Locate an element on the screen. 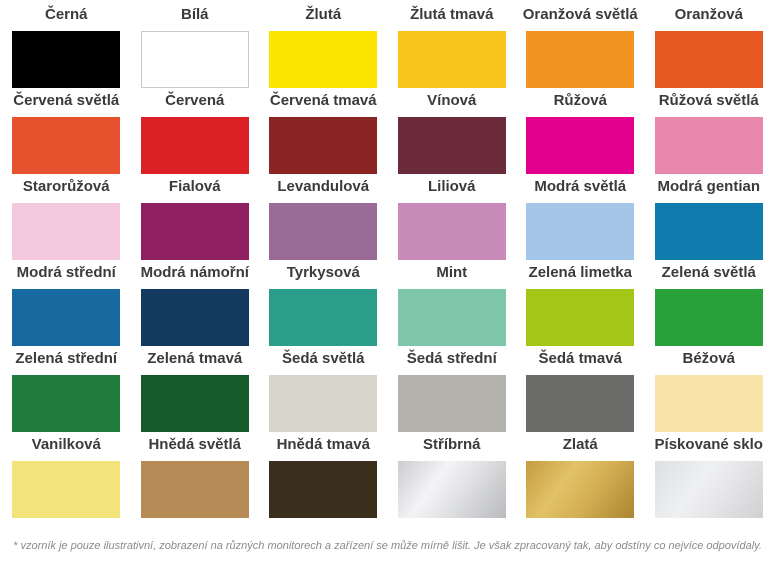 This screenshot has height=564, width=775. color-cell: Žlutá is located at coordinates (323, 45).